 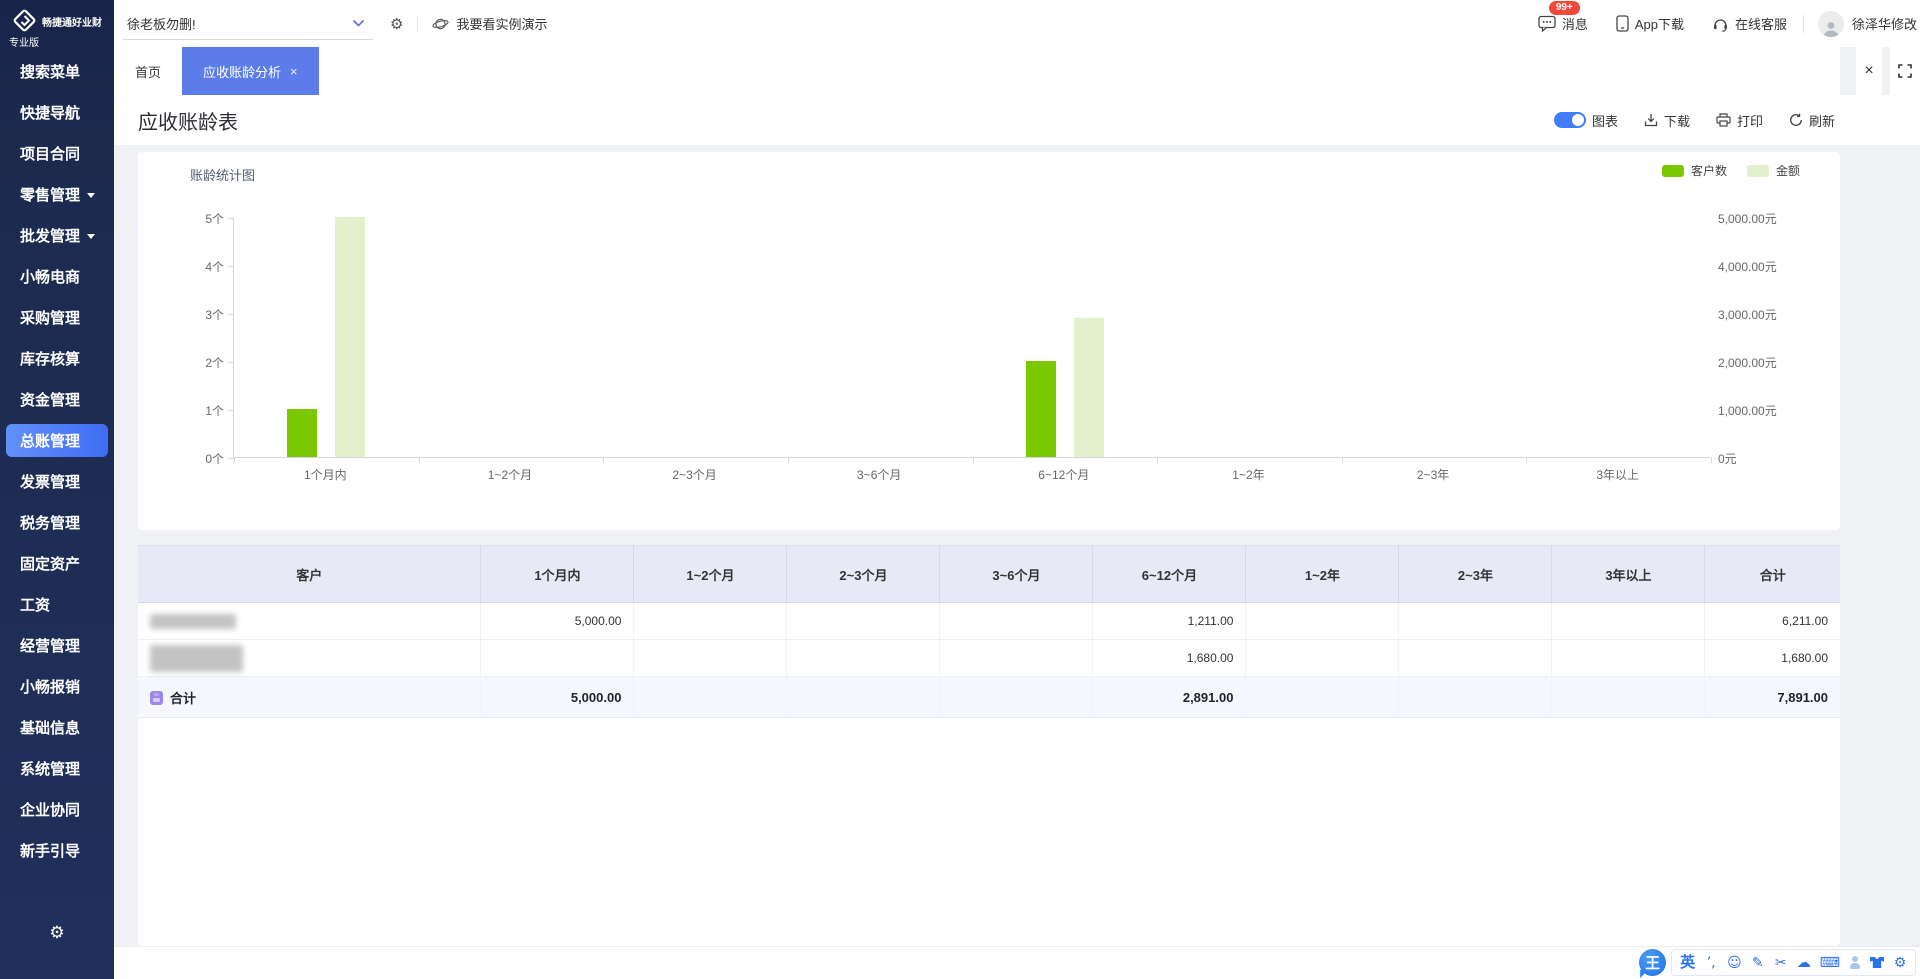 I want to click on sidebar-item-税务管理: 税务管理, so click(x=57, y=522).